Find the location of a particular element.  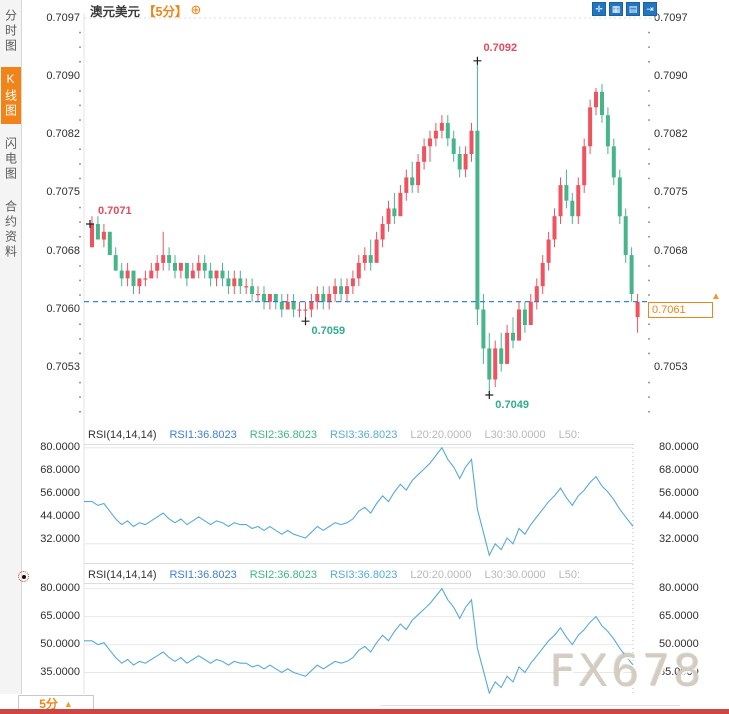

current-price-value: 0.7061 is located at coordinates (669, 310).